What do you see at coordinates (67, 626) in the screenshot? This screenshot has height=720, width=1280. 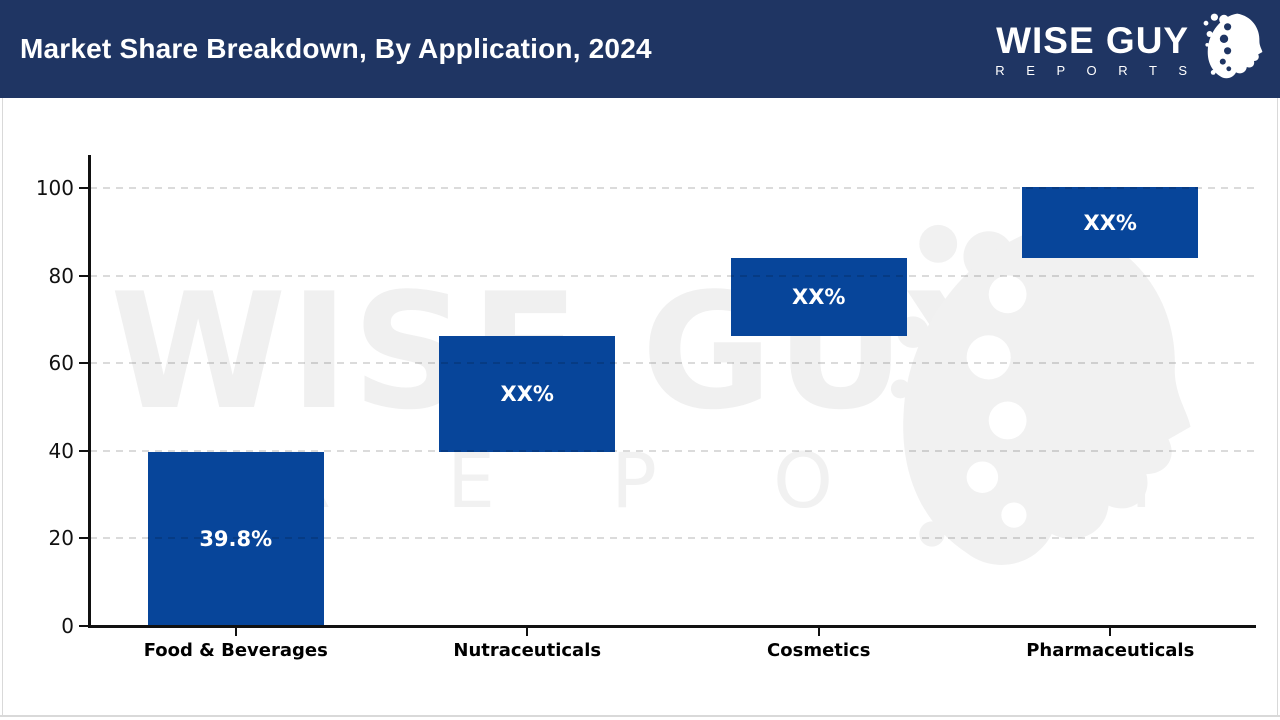 I see `y-tick-label-0: 0` at bounding box center [67, 626].